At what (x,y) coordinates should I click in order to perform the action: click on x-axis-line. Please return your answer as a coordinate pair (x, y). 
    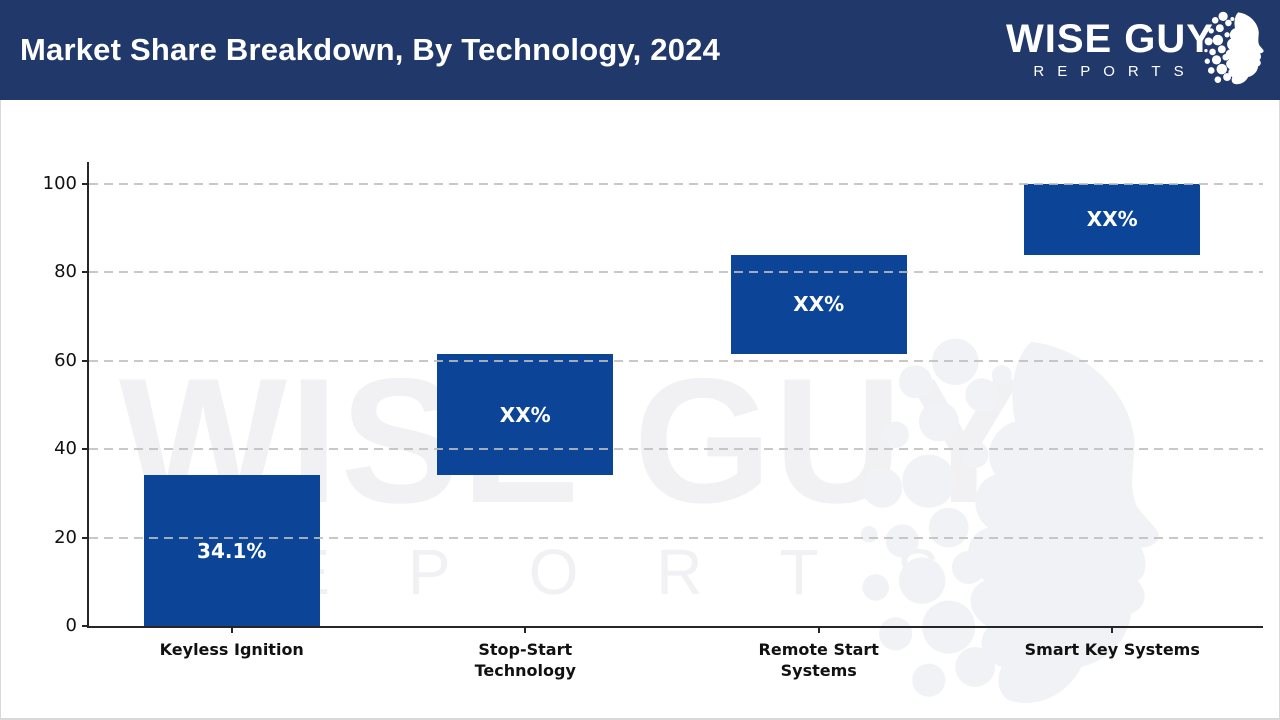
    Looking at the image, I should click on (675, 627).